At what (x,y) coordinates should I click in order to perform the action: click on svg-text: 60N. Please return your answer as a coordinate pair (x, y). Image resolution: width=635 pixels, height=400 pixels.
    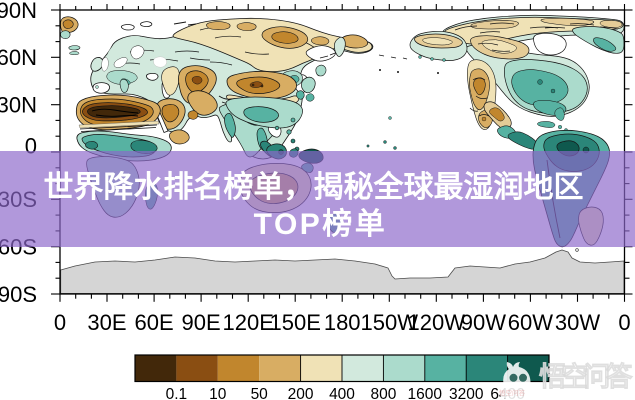
    Looking at the image, I should click on (18, 57).